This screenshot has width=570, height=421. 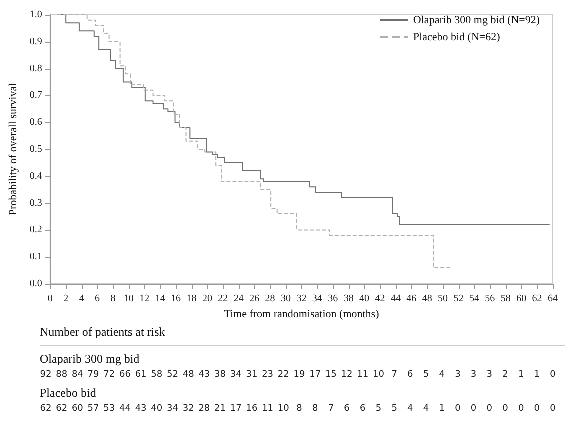 What do you see at coordinates (298, 375) in the screenshot?
I see `text: 92 88 84 79 72 66 61 58 52 48 43 38 34 31 23 22 19 17 15 12 11 10 7 6 5 4 3 3 3 2 1 1 0` at bounding box center [298, 375].